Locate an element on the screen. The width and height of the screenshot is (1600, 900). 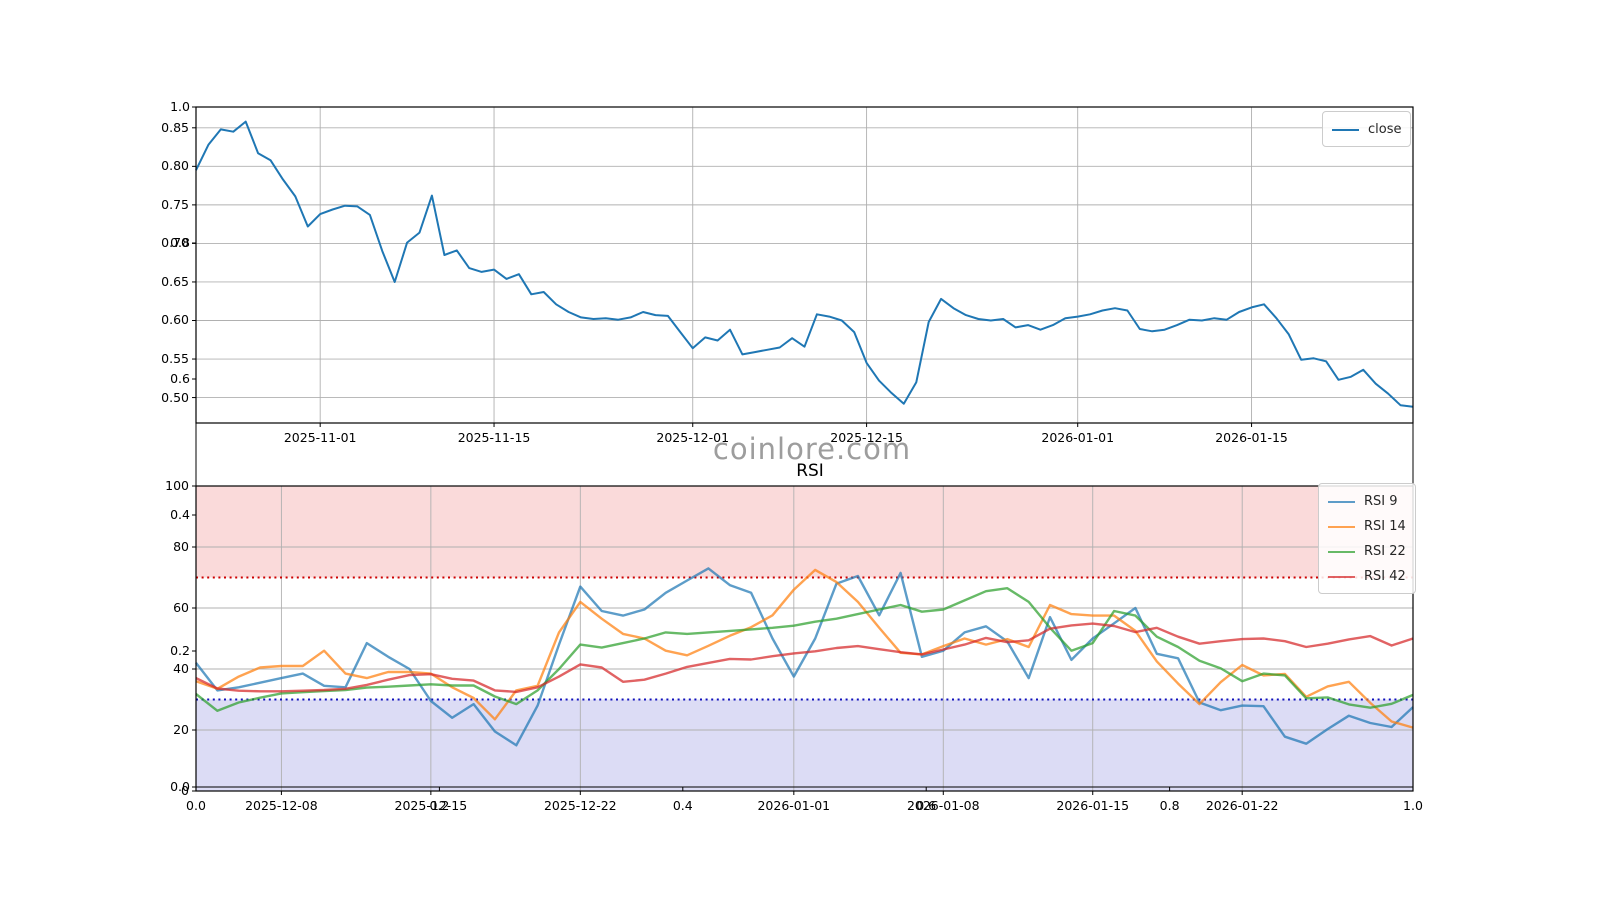
y-tick-label: 20 is located at coordinates (181, 729).